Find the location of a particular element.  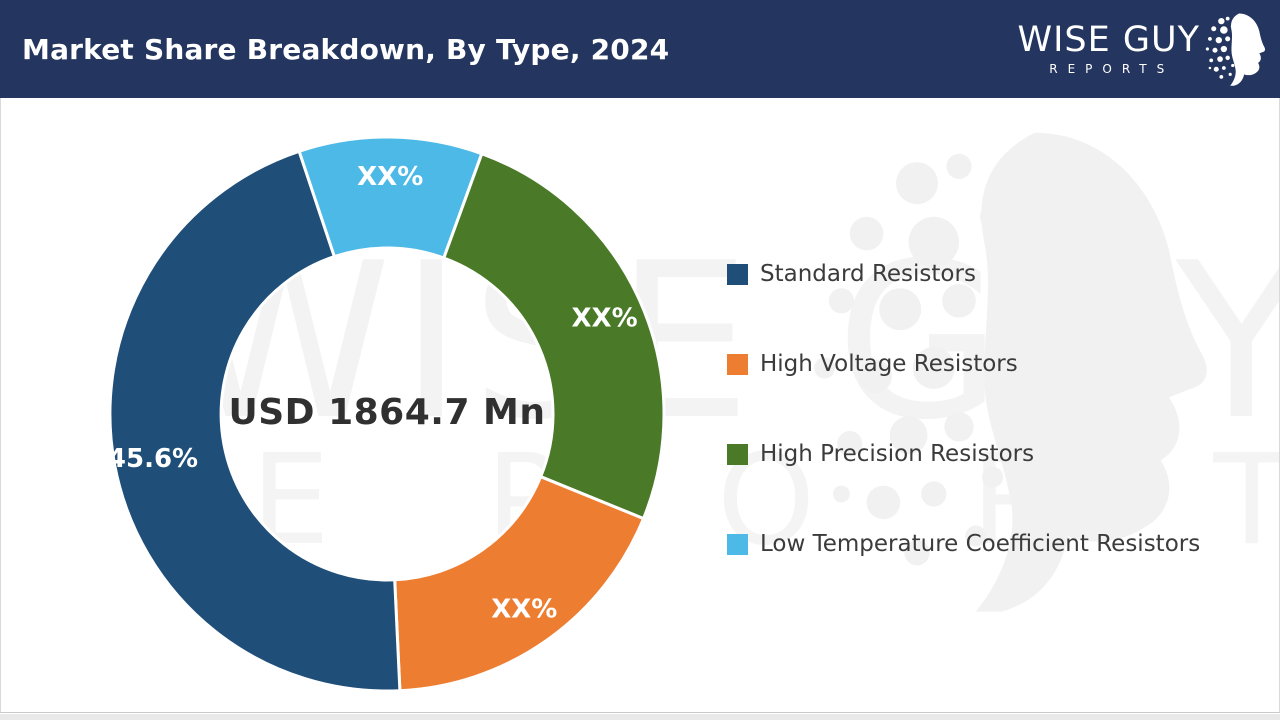

legend-item-high-precision-resistors: High Precision Resistors is located at coordinates (963, 454).